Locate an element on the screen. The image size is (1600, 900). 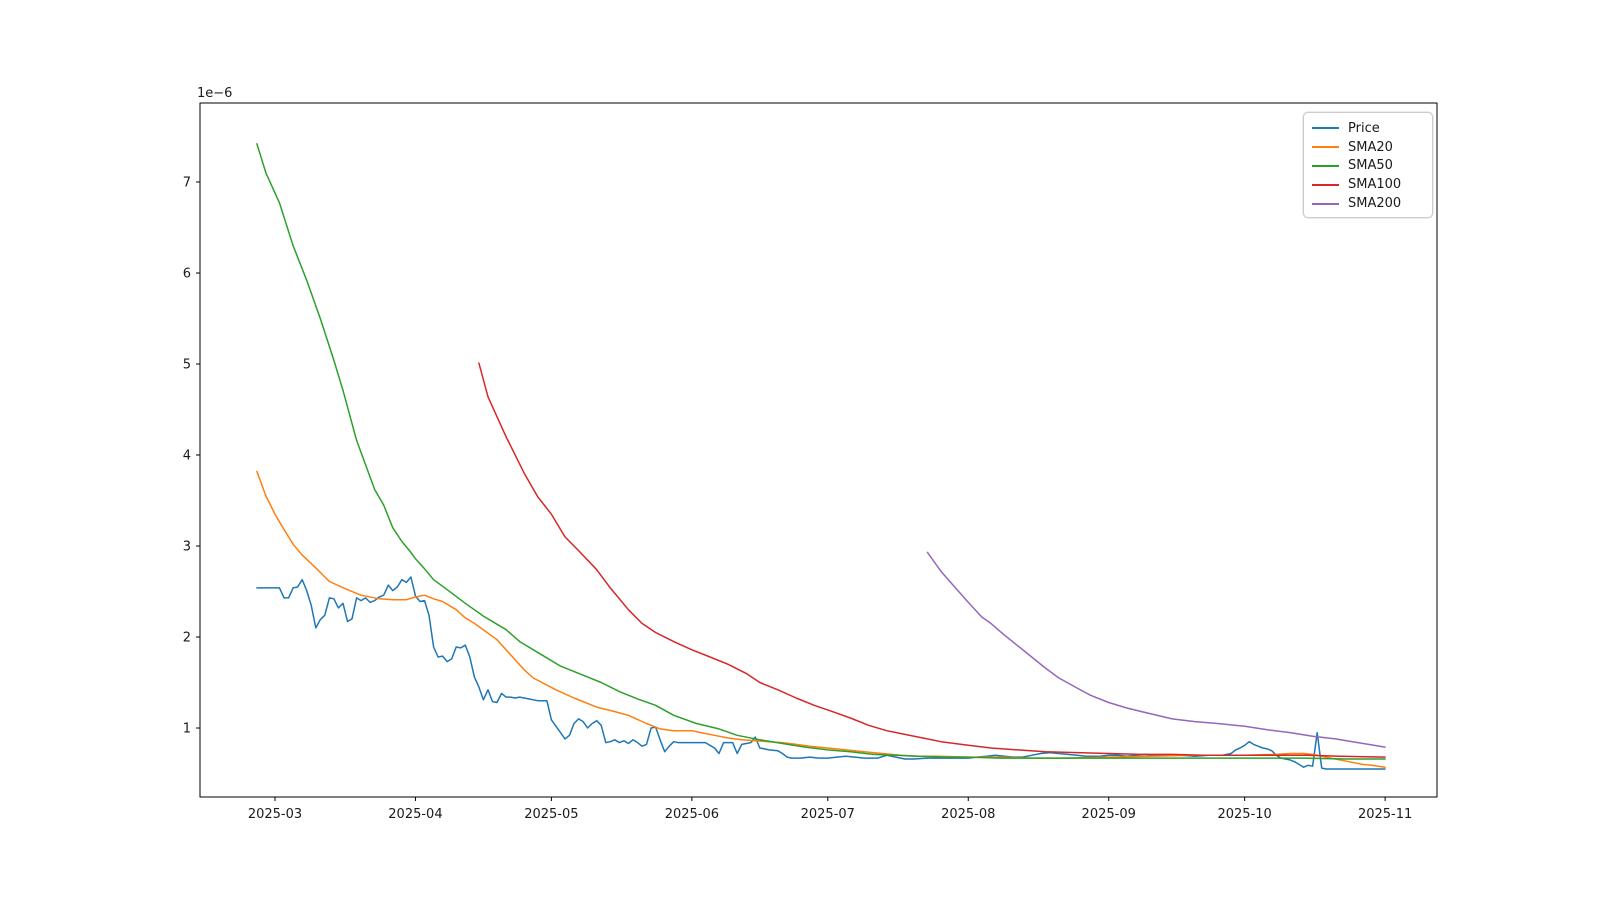
legend-label-sma200: SMA200 is located at coordinates (1375, 204).